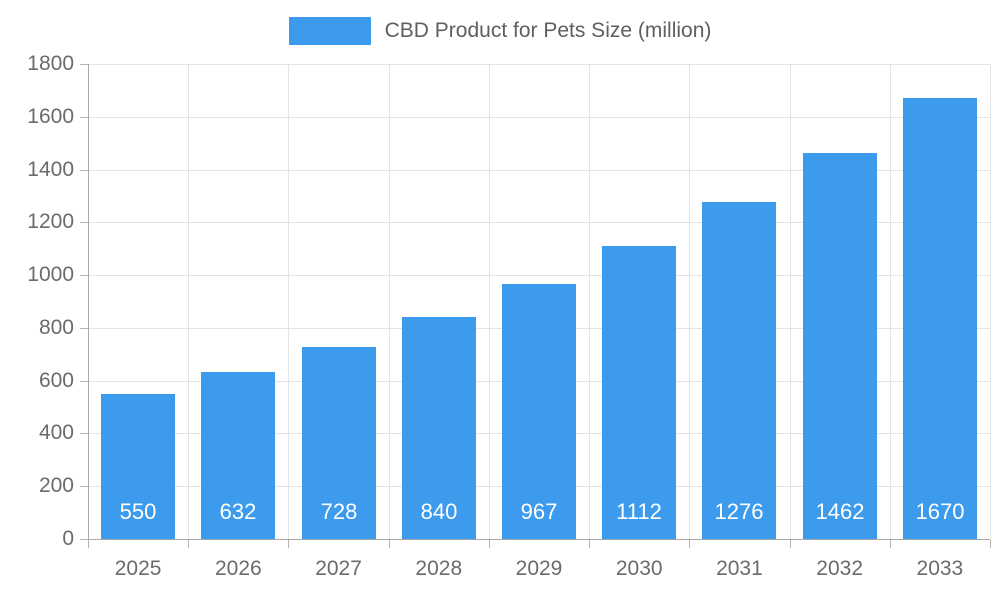 The width and height of the screenshot is (1000, 600). I want to click on y-axis-label: 1800, so click(50, 63).